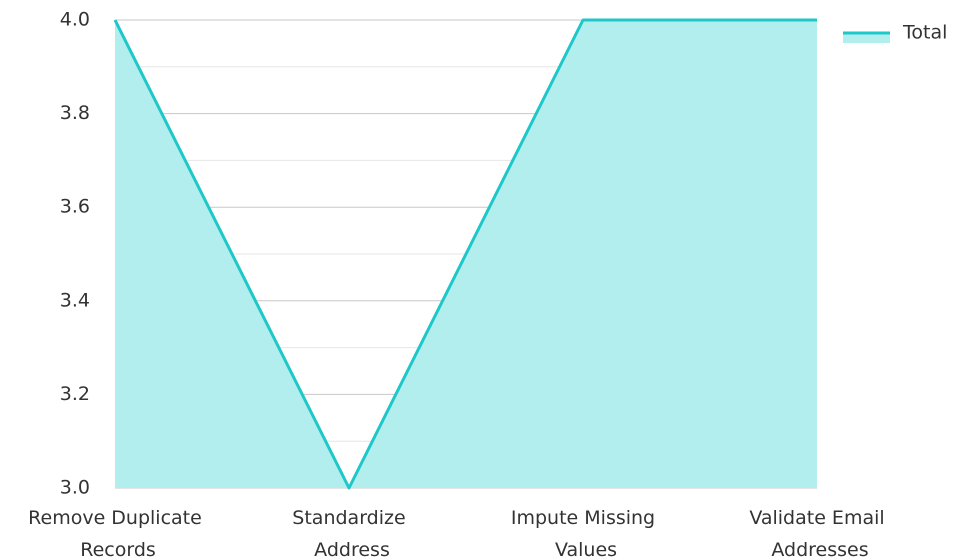 This screenshot has width=958, height=560. Describe the element at coordinates (866, 38) in the screenshot. I see `legend-swatch` at that location.